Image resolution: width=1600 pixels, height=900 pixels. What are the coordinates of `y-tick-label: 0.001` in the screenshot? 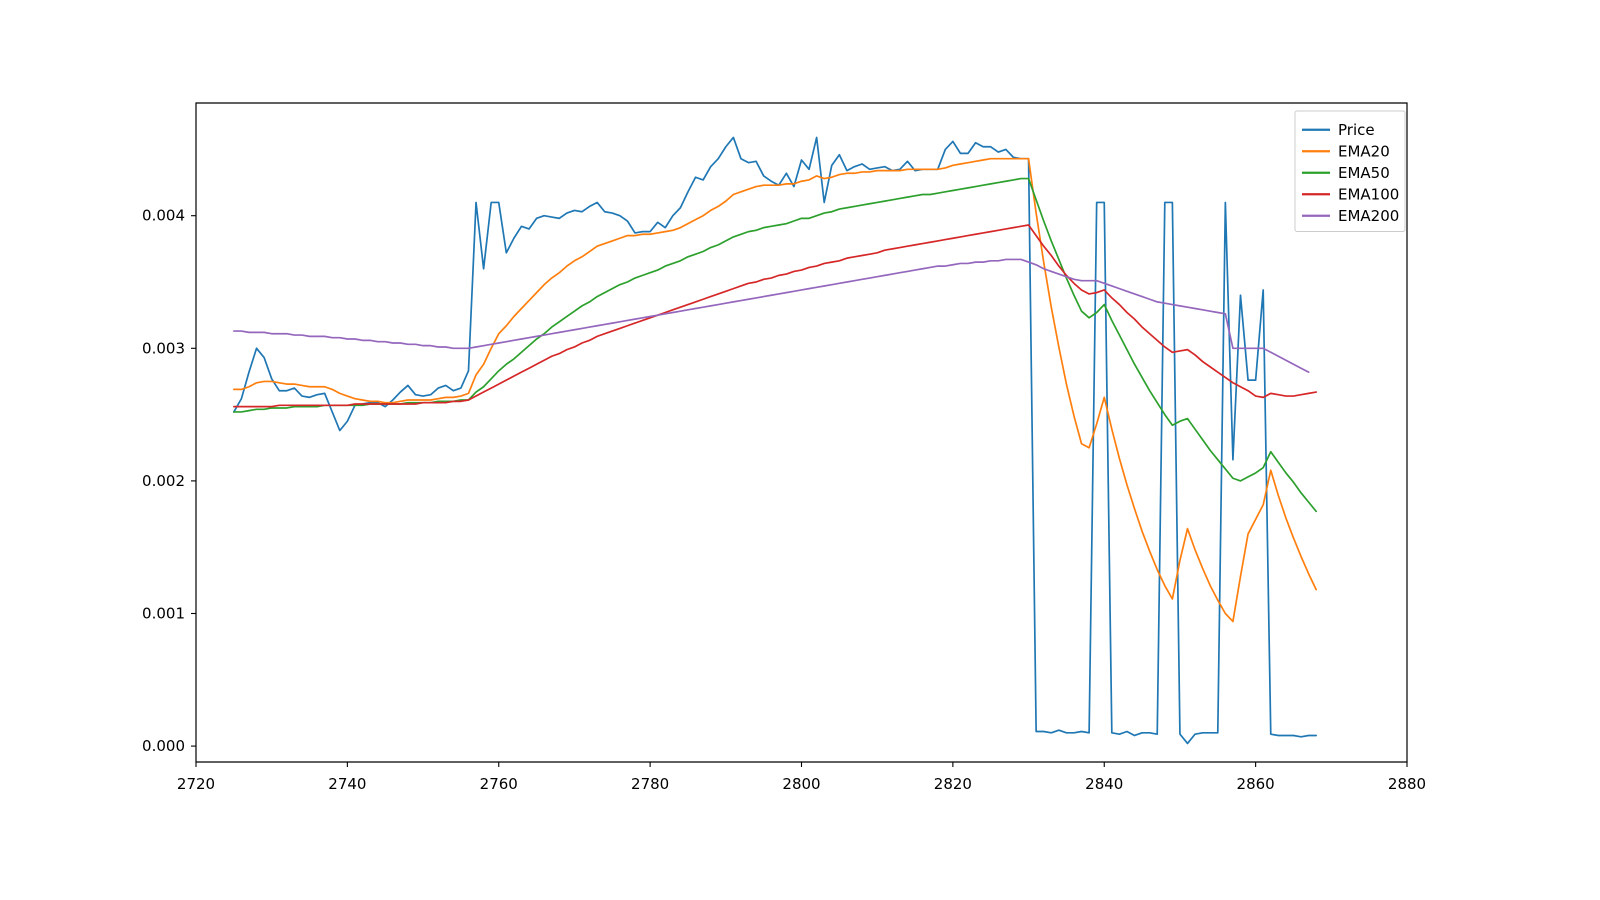 It's located at (163, 613).